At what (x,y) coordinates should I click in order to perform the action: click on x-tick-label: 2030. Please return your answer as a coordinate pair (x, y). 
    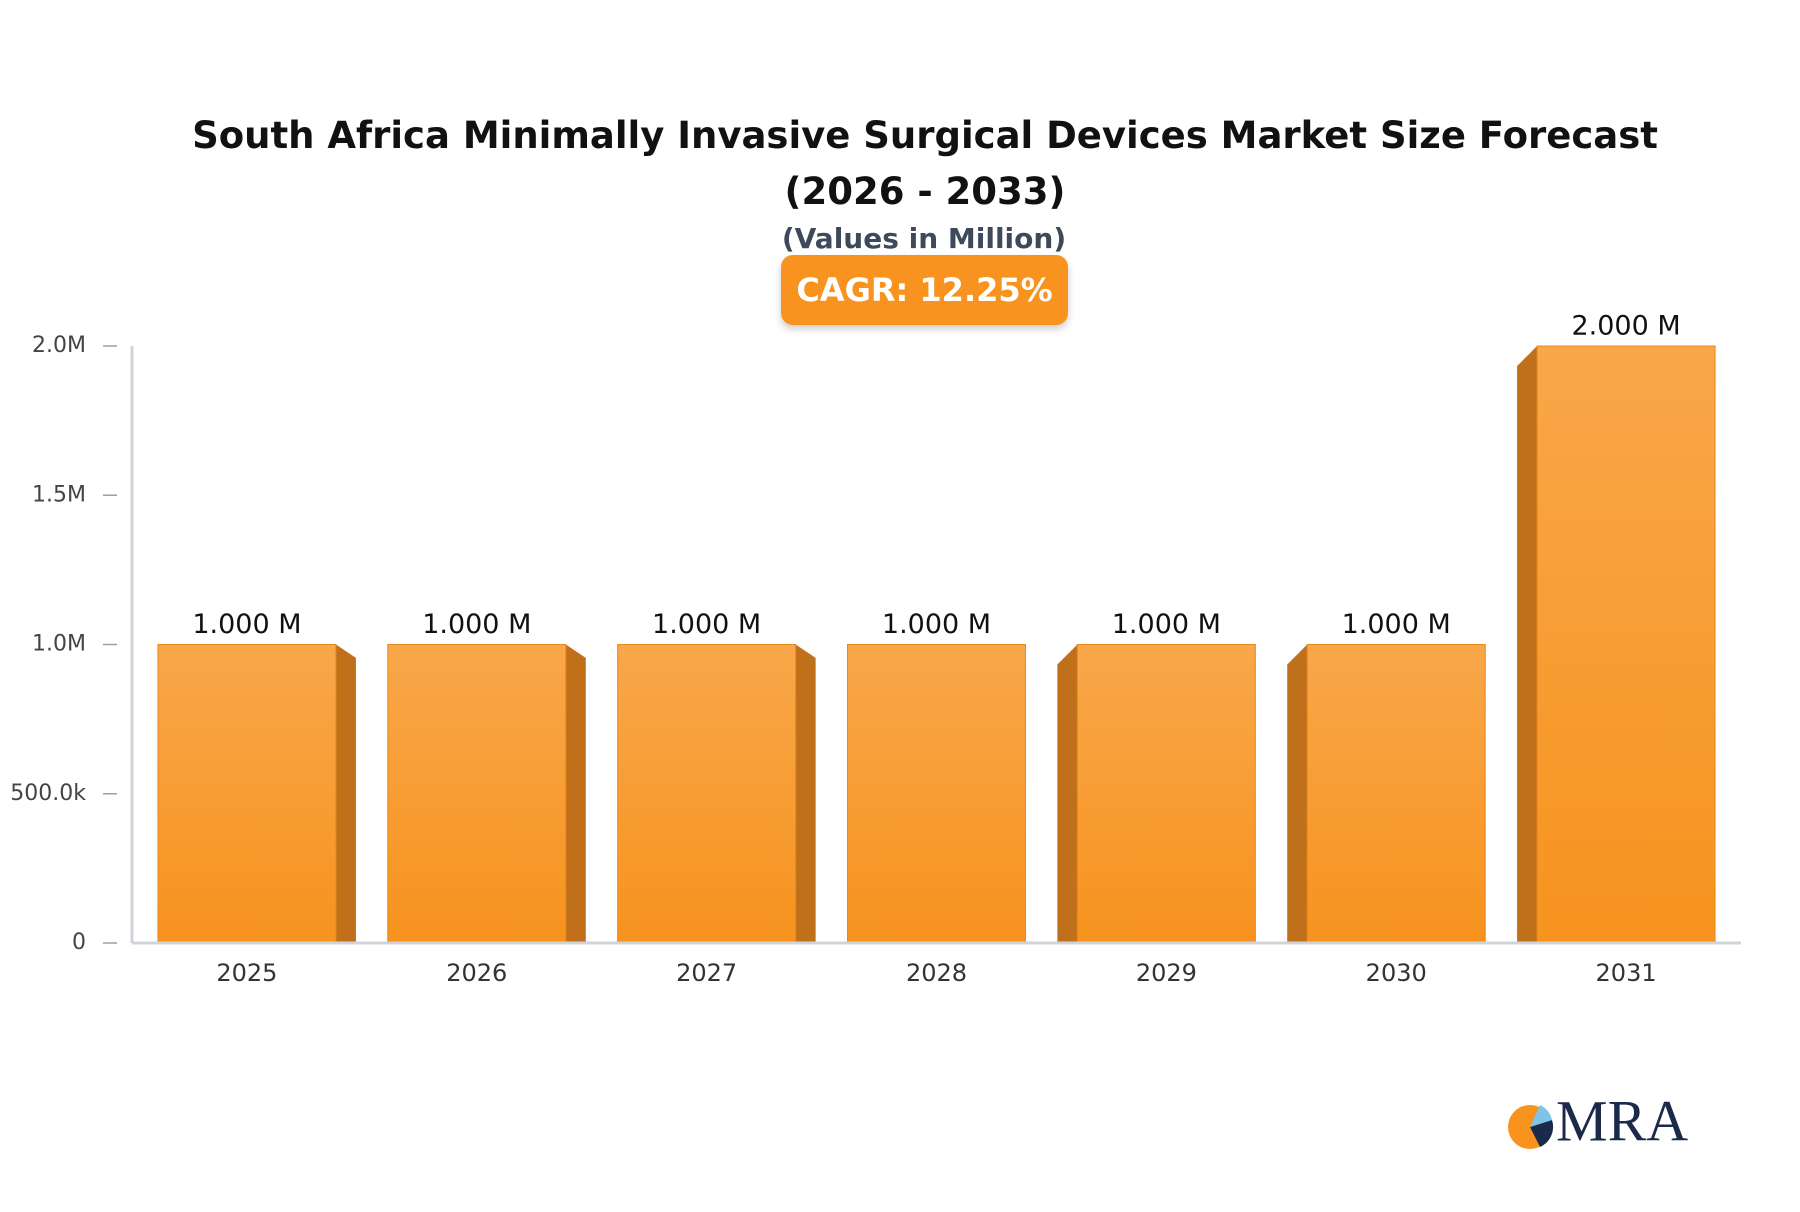
    Looking at the image, I should click on (1396, 973).